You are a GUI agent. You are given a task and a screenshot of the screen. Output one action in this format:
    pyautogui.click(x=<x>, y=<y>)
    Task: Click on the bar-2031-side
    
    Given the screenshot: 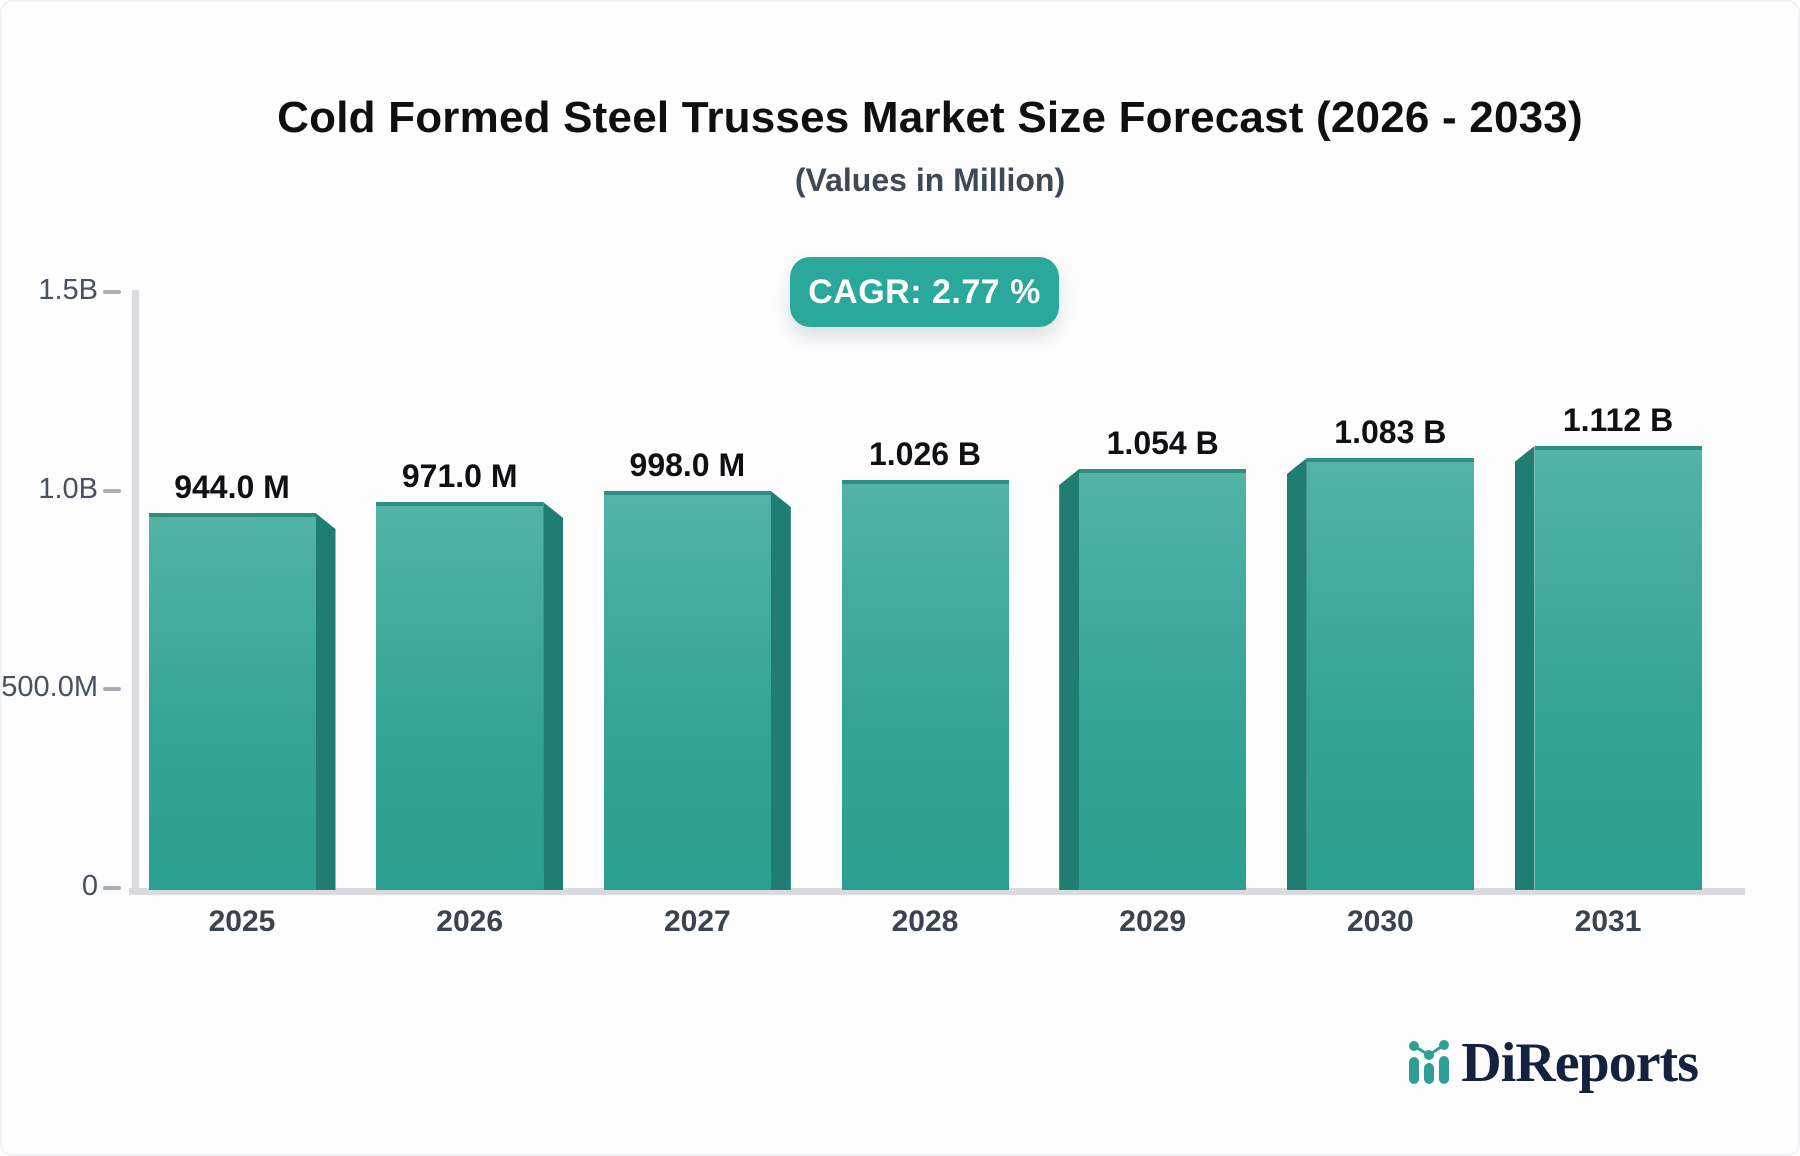 What is the action you would take?
    pyautogui.click(x=1524, y=668)
    